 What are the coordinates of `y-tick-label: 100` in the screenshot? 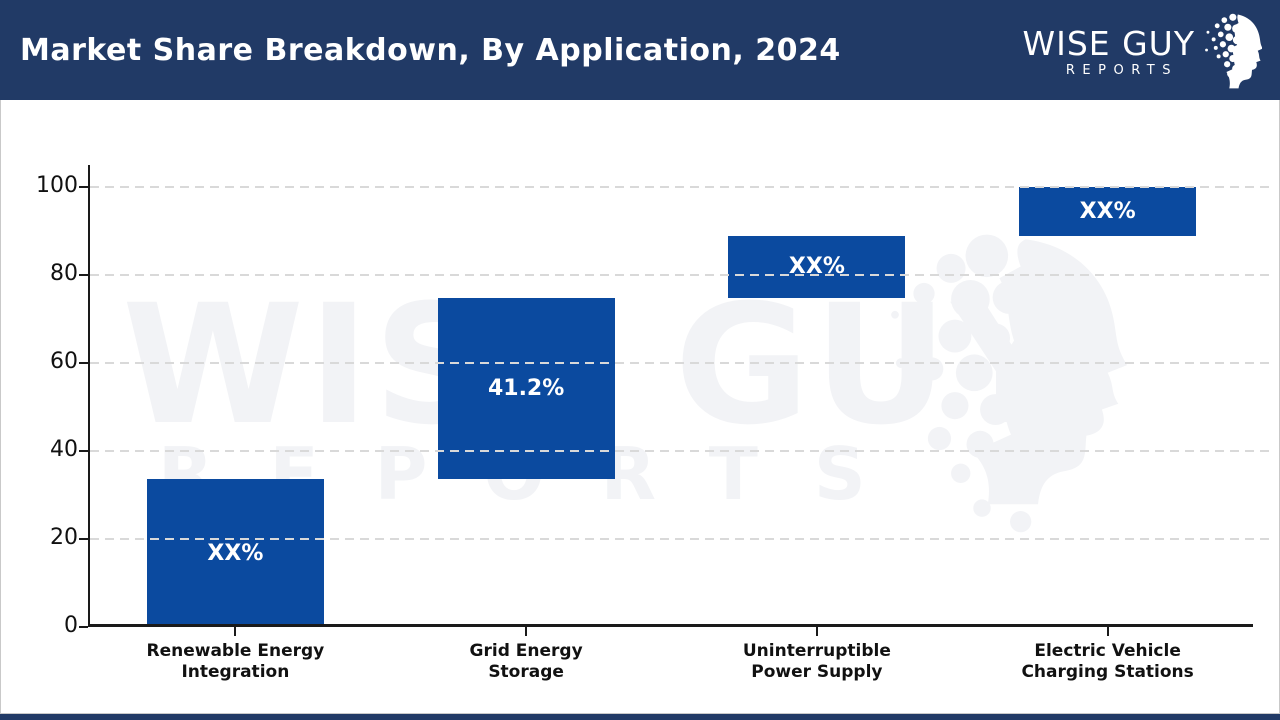 It's located at (57, 185).